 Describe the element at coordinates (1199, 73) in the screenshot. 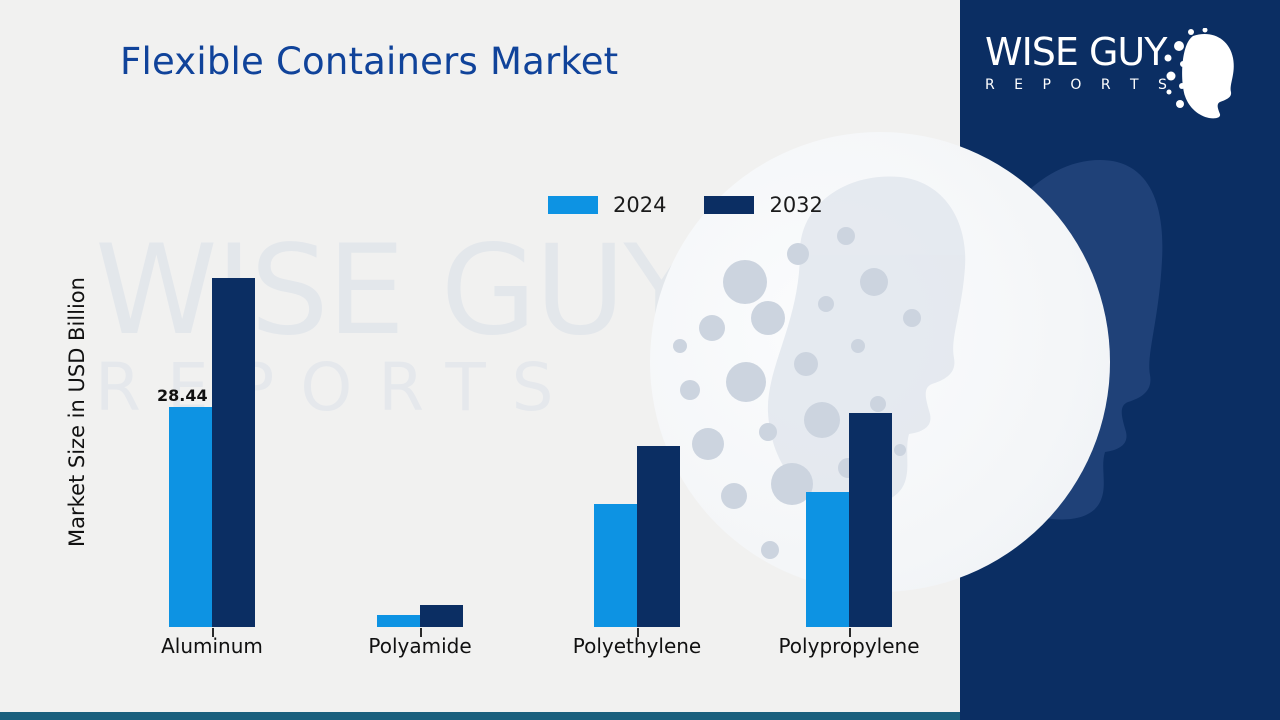

I see `logo-face-icon` at that location.